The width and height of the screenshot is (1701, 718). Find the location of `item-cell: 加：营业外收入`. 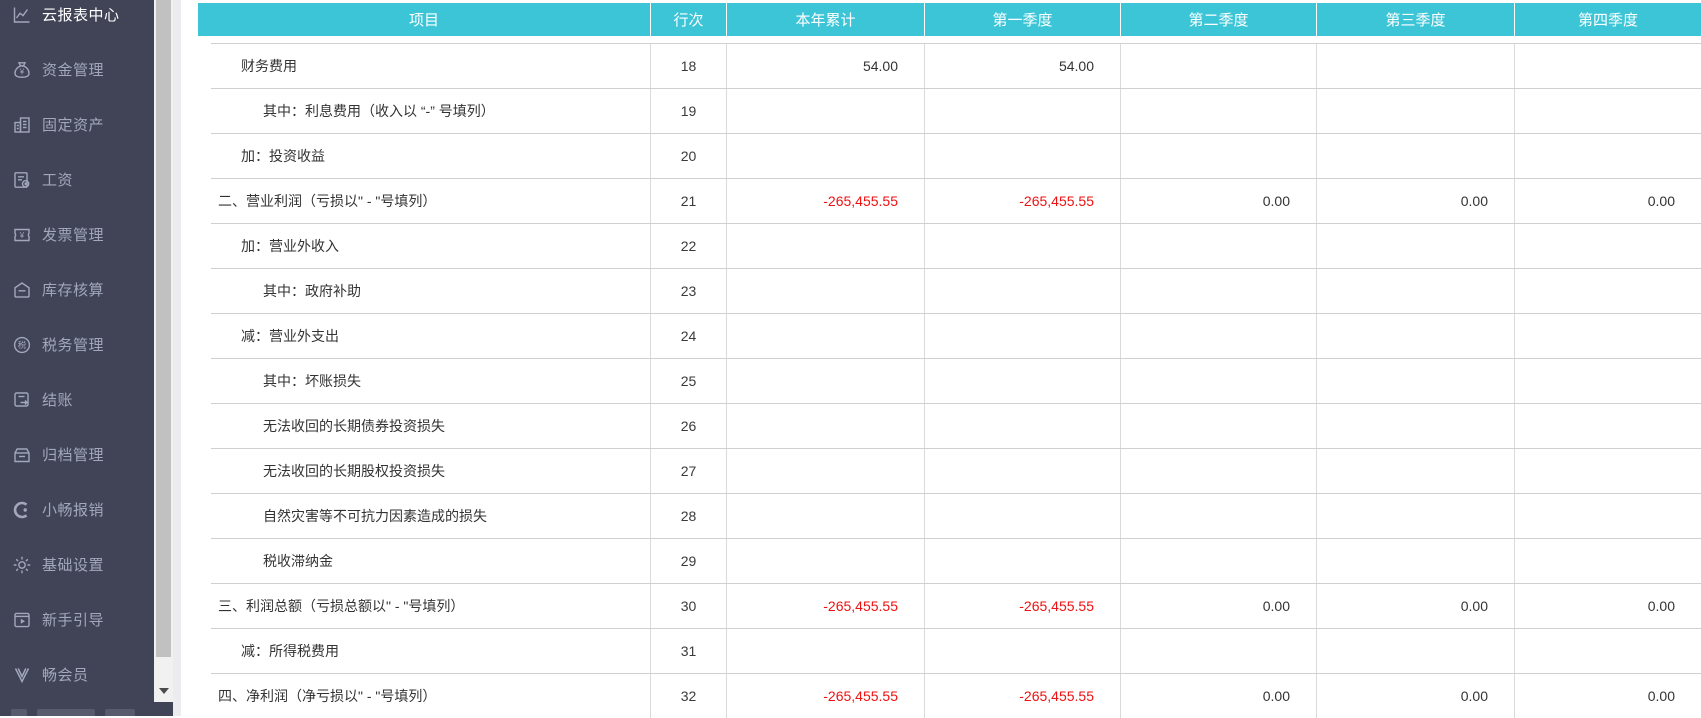

item-cell: 加：营业外收入 is located at coordinates (431, 246).